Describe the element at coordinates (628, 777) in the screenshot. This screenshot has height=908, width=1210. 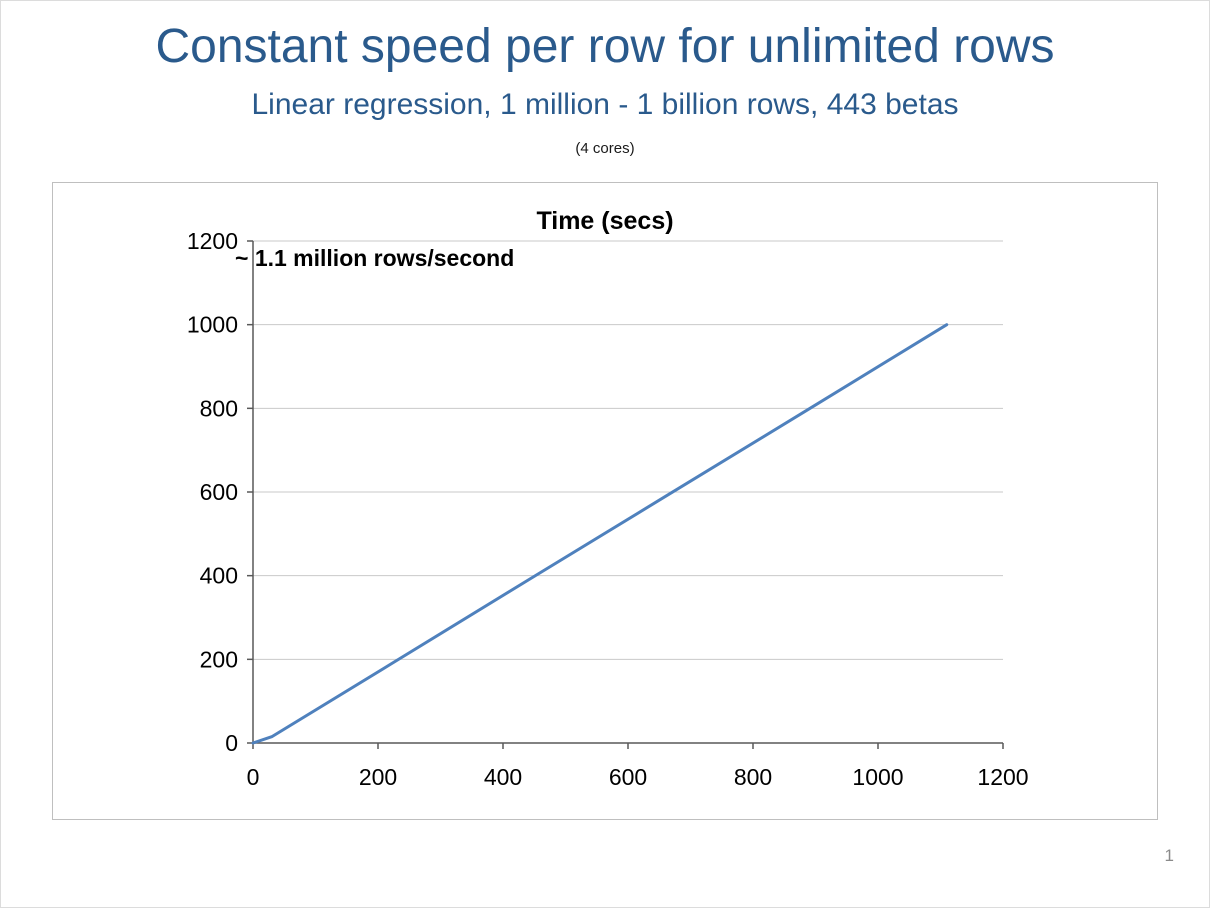
I see `x-tick-label: 600` at that location.